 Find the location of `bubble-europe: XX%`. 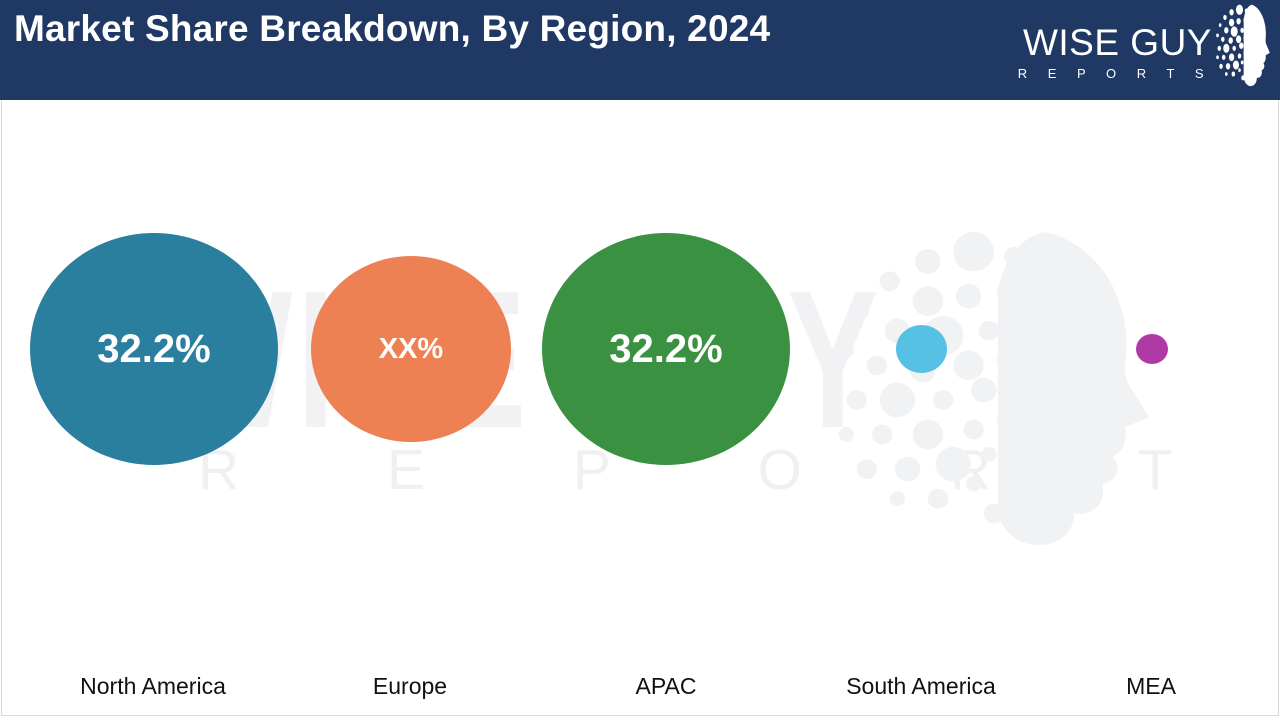

bubble-europe: XX% is located at coordinates (411, 349).